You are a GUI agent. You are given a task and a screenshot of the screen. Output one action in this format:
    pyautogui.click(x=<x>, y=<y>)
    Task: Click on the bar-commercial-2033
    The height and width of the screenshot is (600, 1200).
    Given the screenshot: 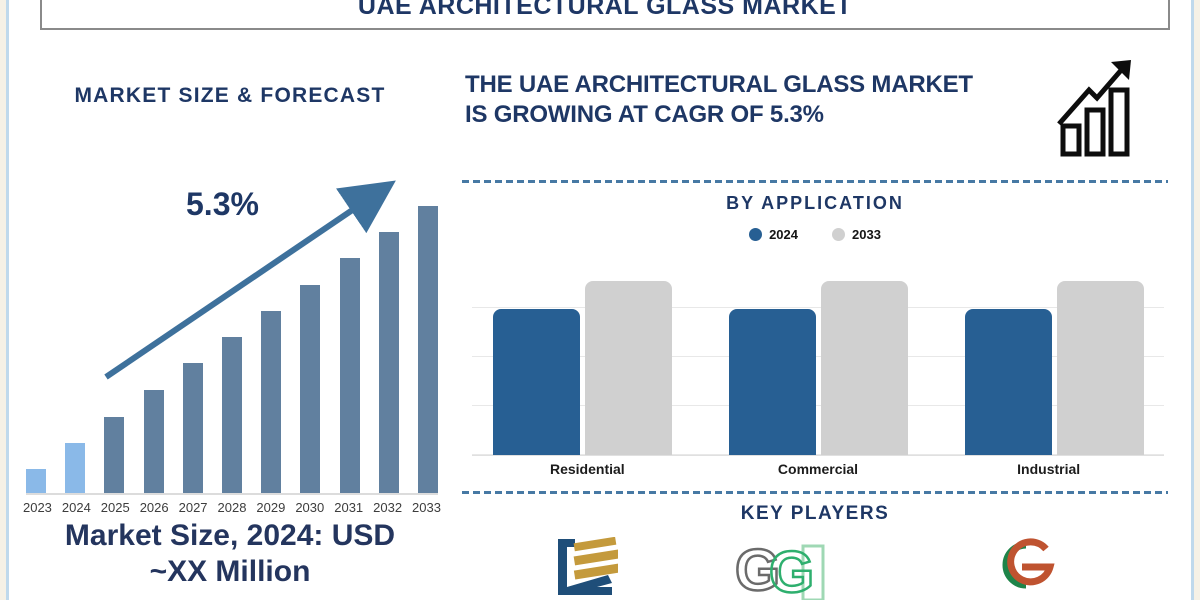 What is the action you would take?
    pyautogui.click(x=864, y=368)
    